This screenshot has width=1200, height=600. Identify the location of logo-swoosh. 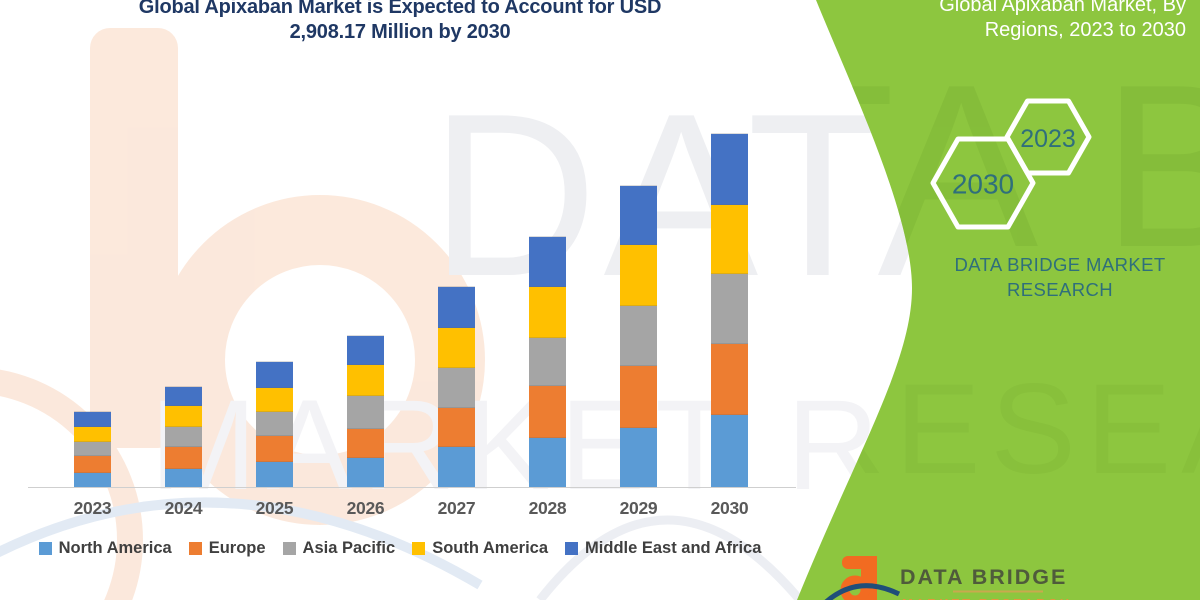
(862, 591).